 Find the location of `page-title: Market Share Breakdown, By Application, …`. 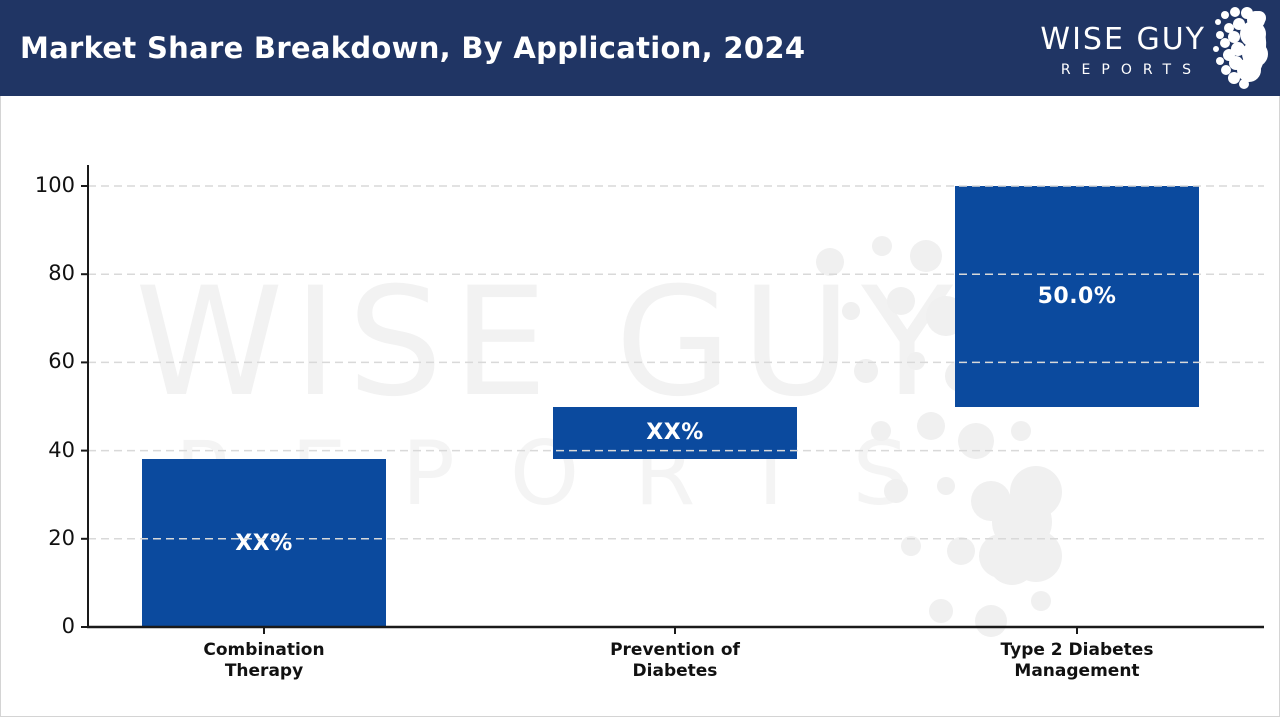

page-title: Market Share Breakdown, By Application, … is located at coordinates (413, 48).